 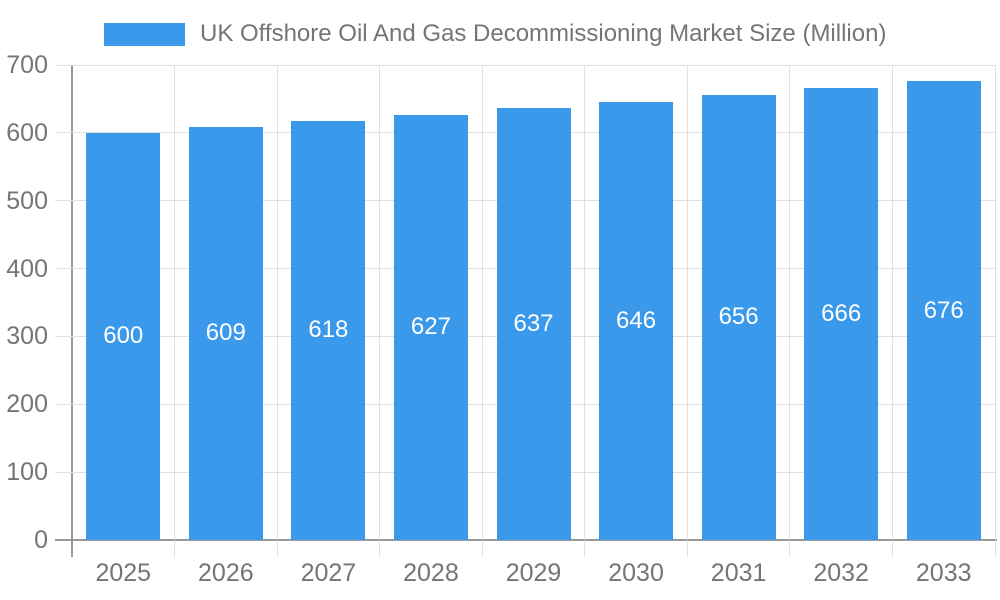 I want to click on bar: 656, so click(x=738, y=317).